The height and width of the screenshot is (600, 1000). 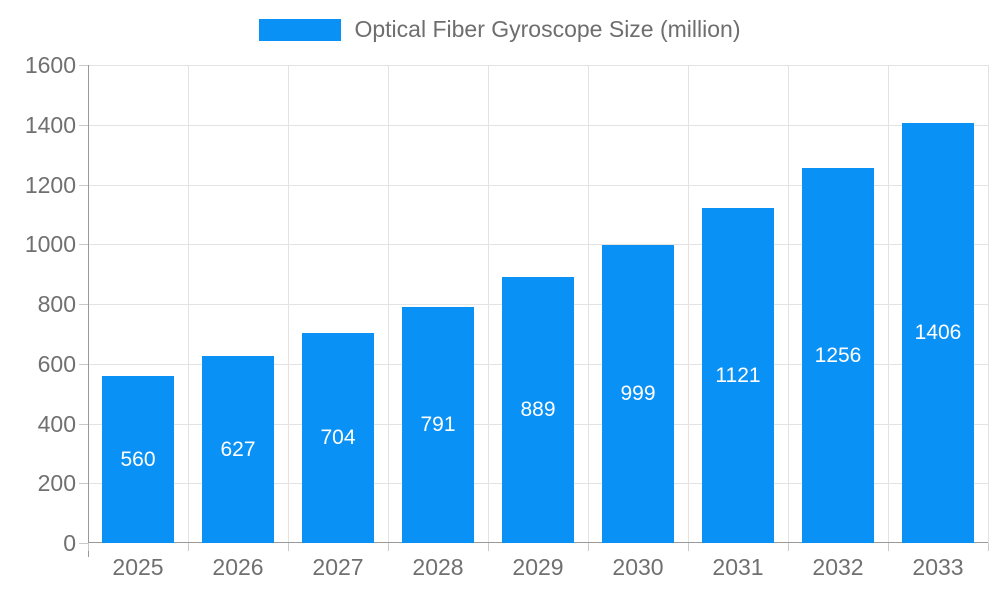 I want to click on legend-swatch-icon, so click(x=300, y=29).